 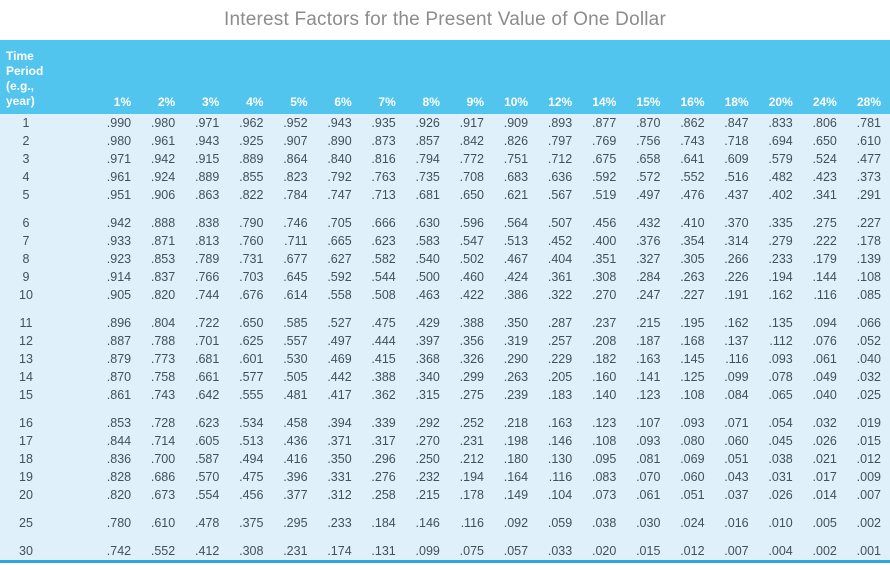 I want to click on period-value: 17, so click(x=26, y=441).